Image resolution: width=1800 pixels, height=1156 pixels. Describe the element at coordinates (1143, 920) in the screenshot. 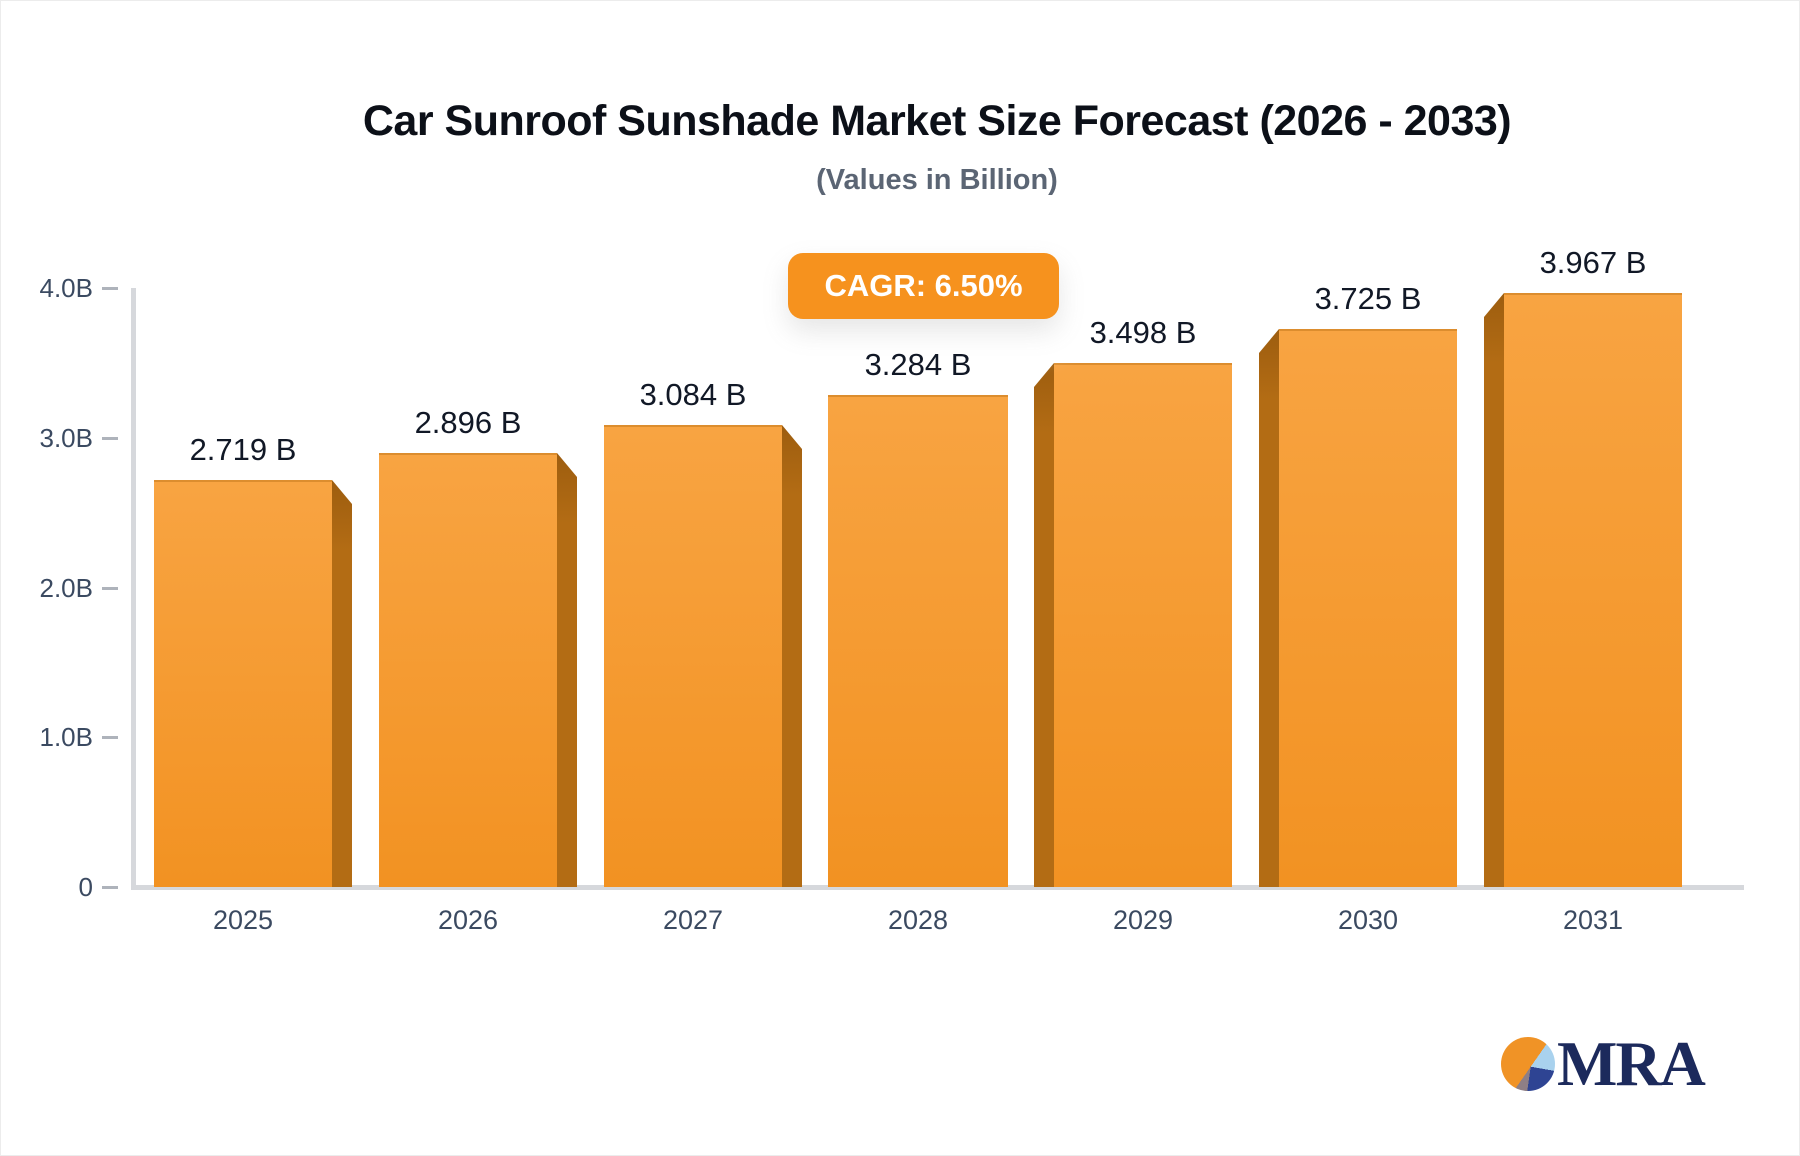

I see `x-axis-label: 2029` at that location.